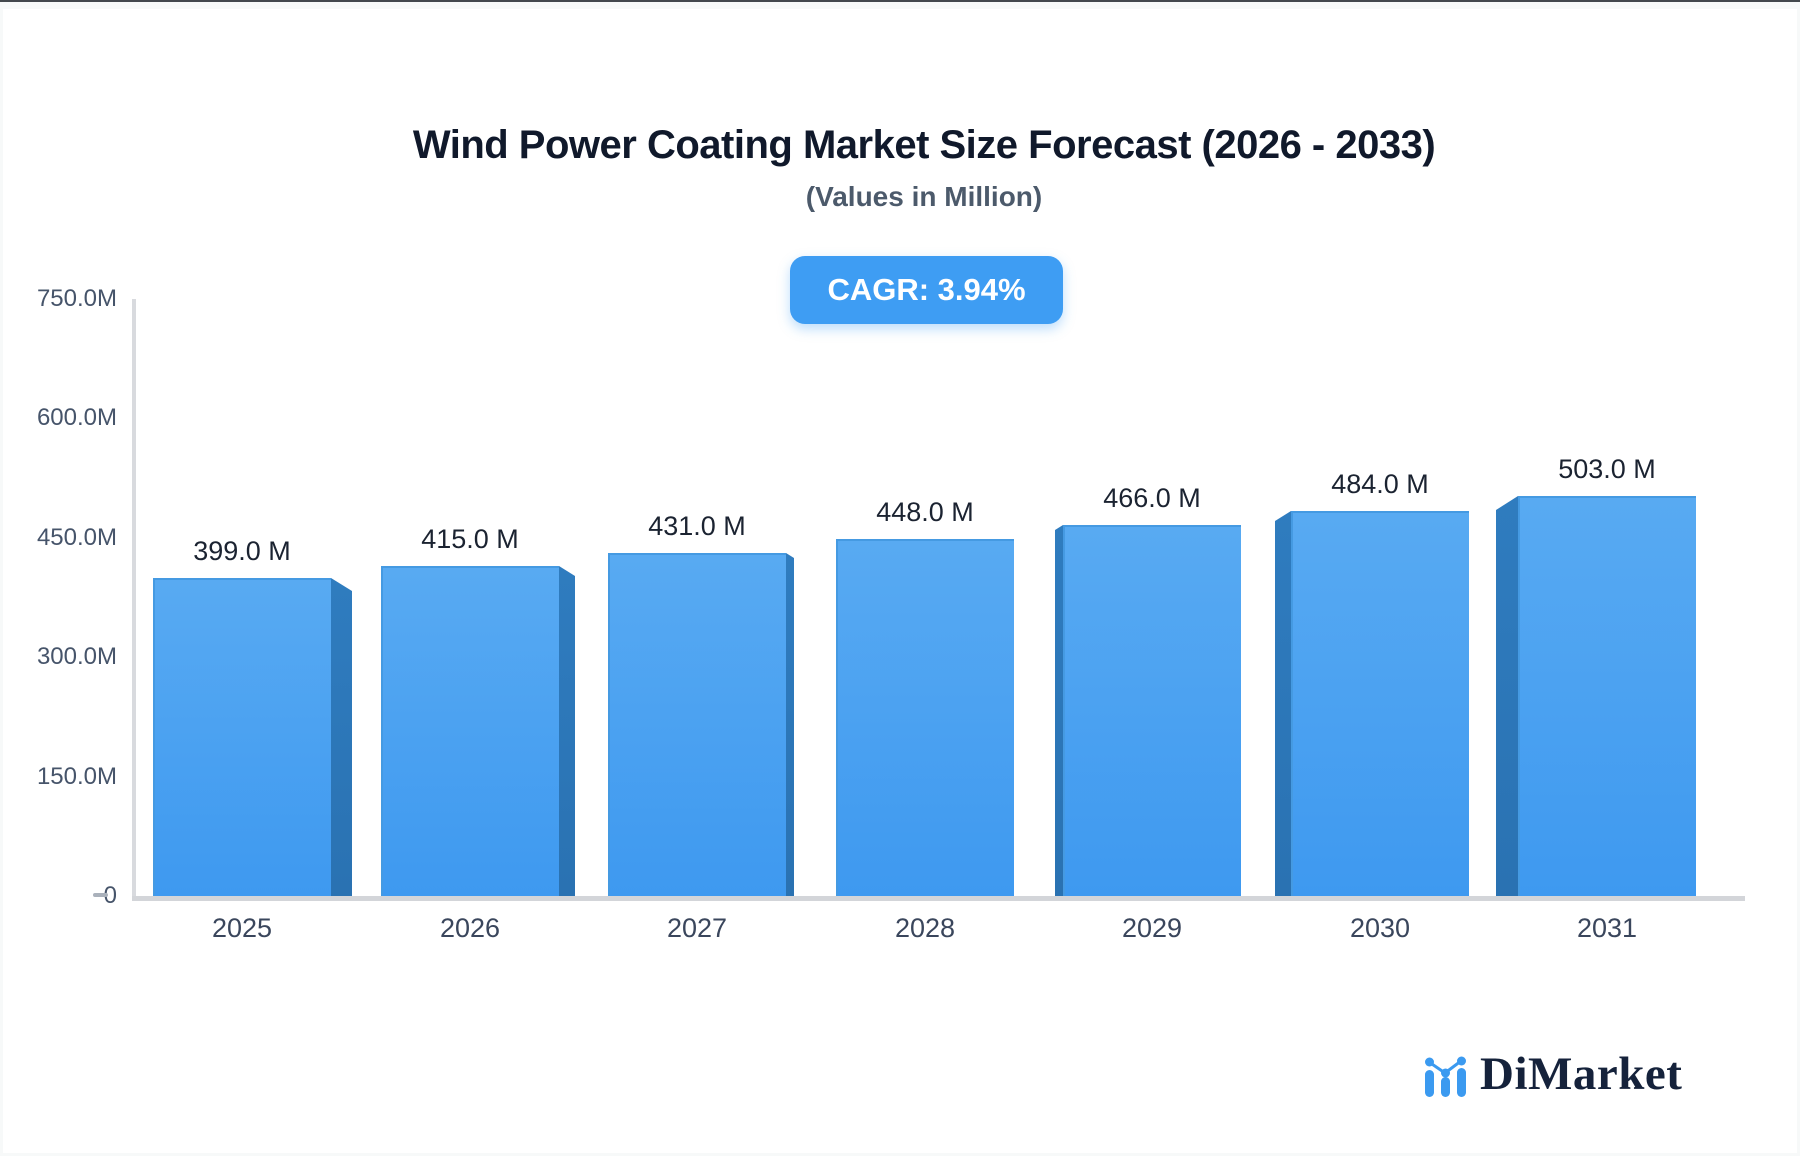 This screenshot has width=1800, height=1156. Describe the element at coordinates (470, 539) in the screenshot. I see `bar-value-label: 415.0 M` at that location.